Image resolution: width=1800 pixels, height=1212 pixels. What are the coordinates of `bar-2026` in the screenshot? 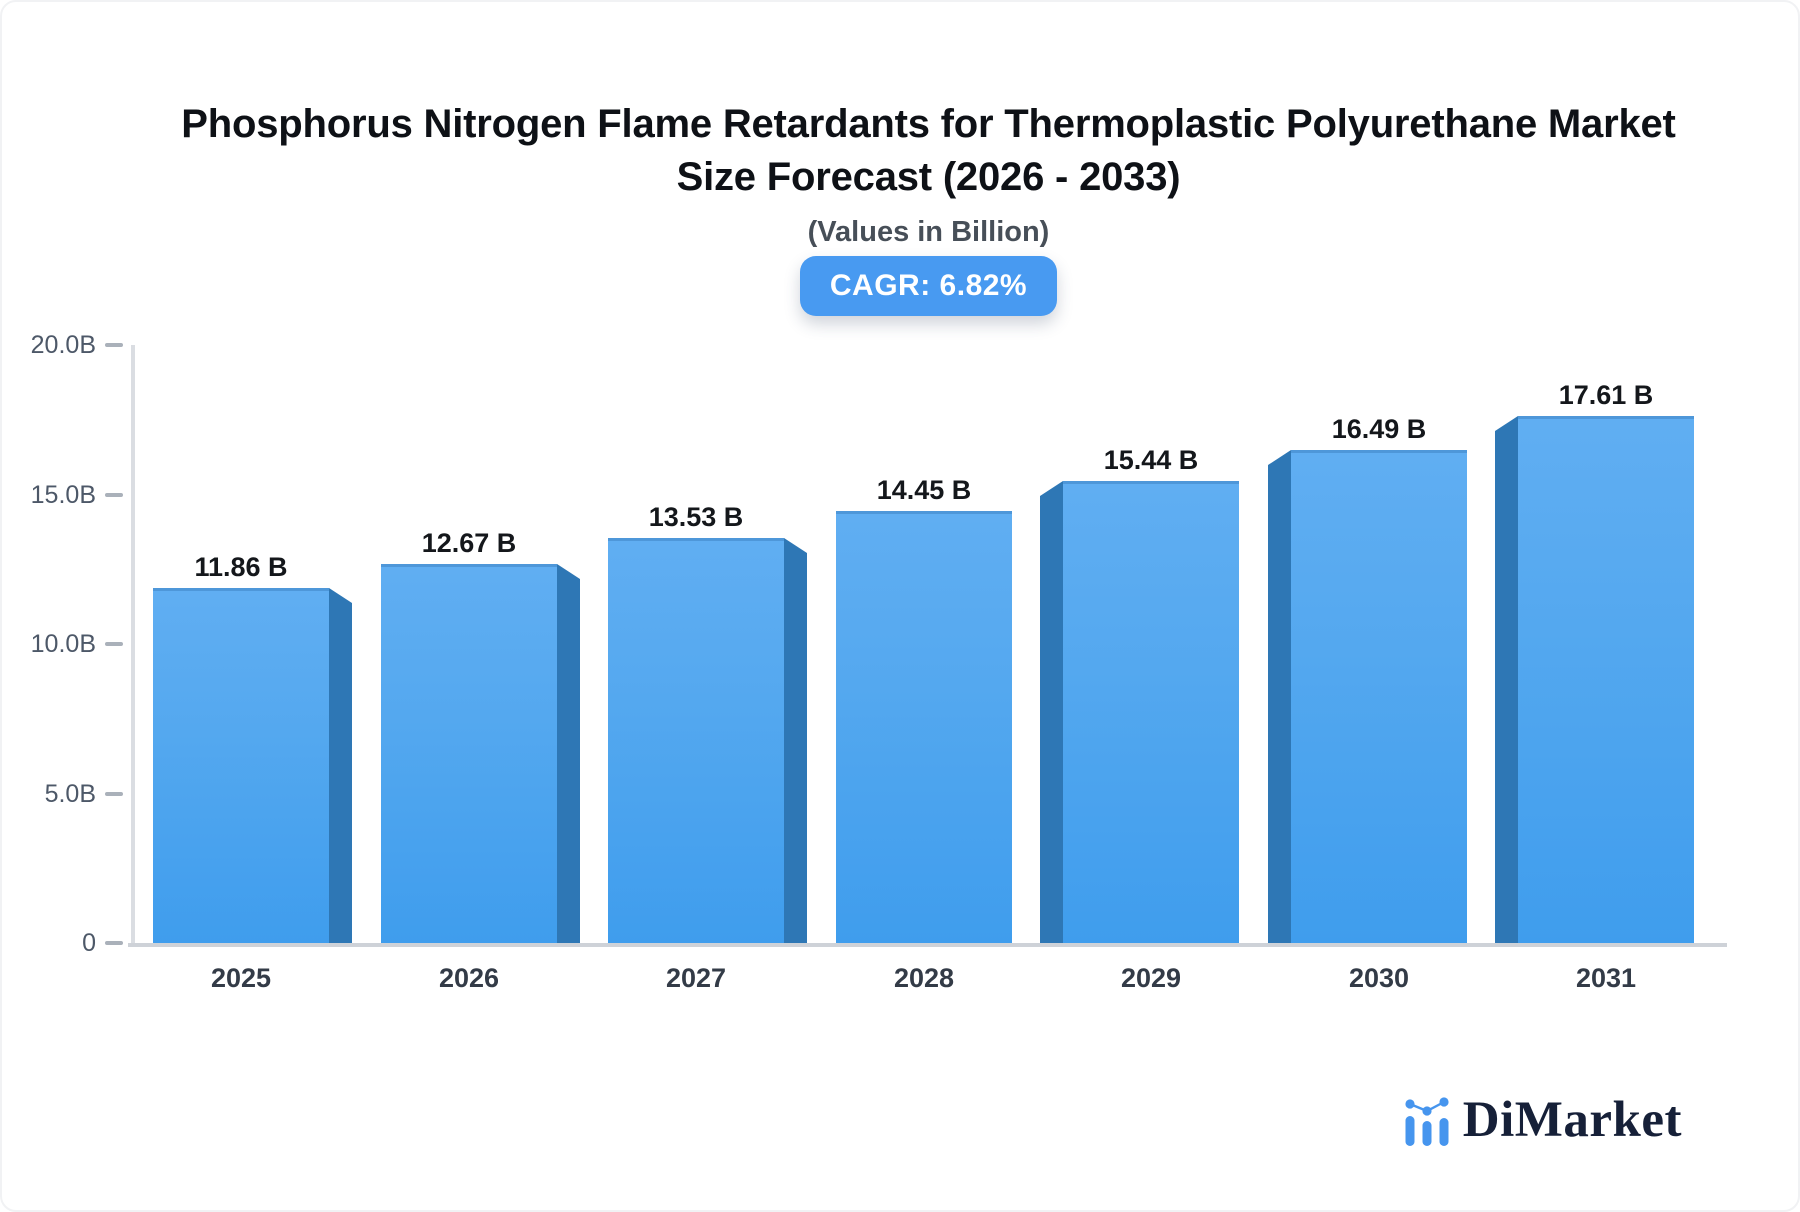 It's located at (480, 753).